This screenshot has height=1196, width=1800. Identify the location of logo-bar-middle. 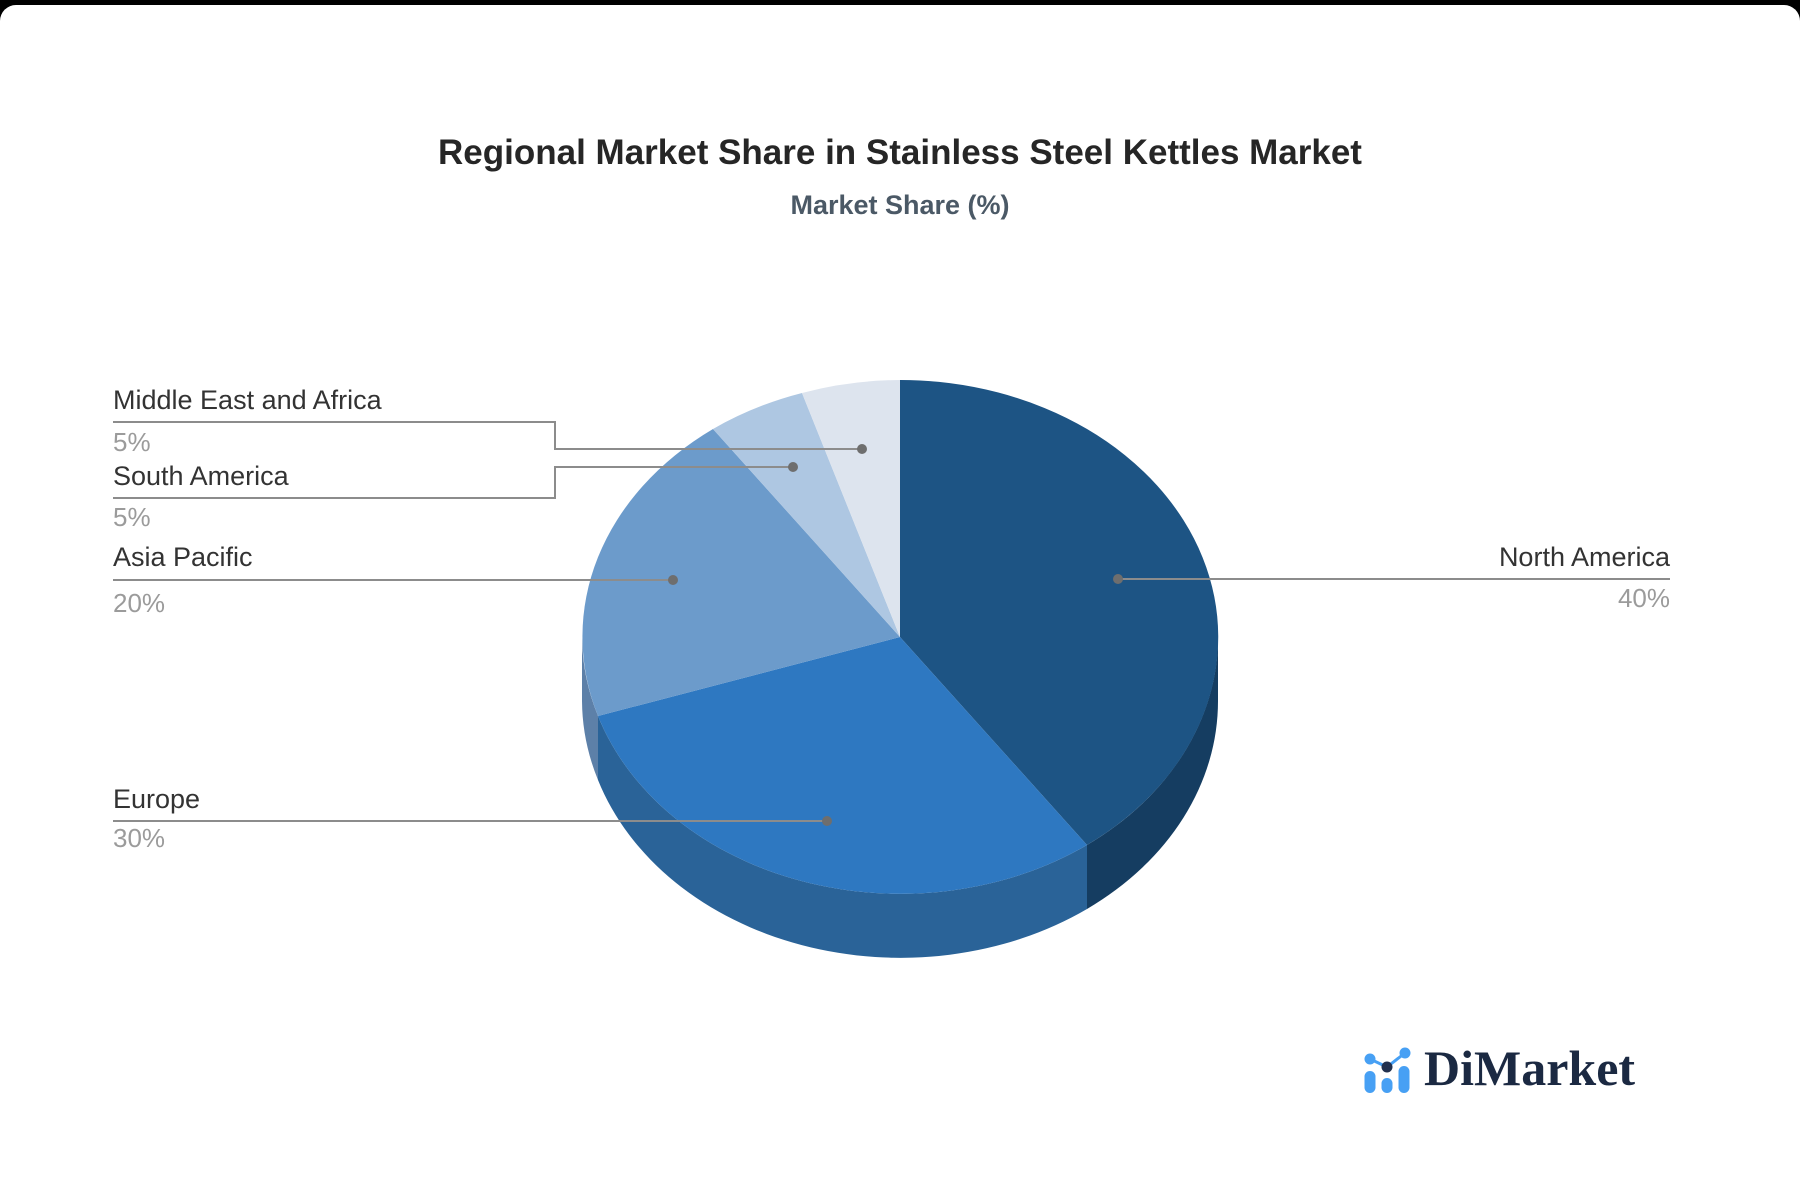
(1387, 1085).